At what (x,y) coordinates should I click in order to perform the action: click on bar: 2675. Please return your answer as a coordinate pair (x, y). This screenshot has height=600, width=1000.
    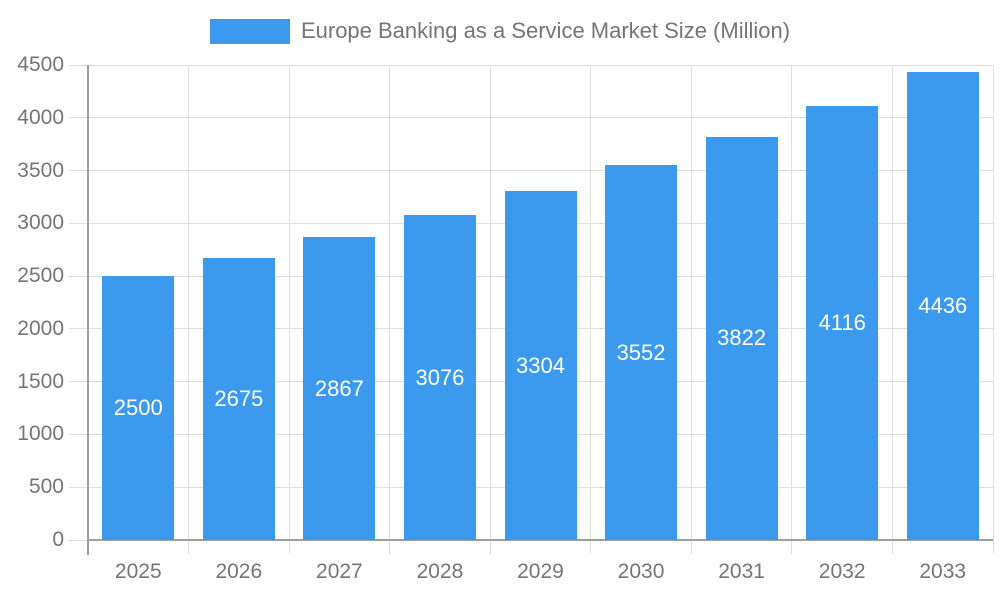
    Looking at the image, I should click on (238, 398).